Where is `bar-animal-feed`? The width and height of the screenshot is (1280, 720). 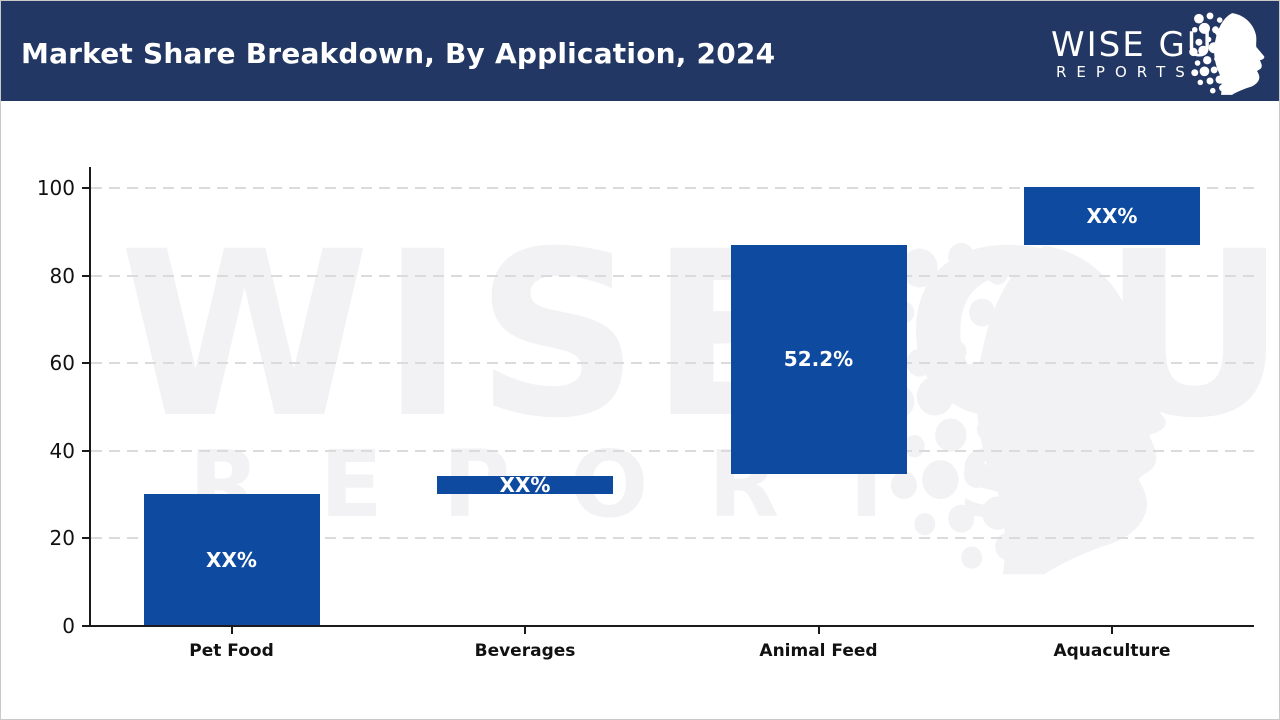 bar-animal-feed is located at coordinates (818, 359).